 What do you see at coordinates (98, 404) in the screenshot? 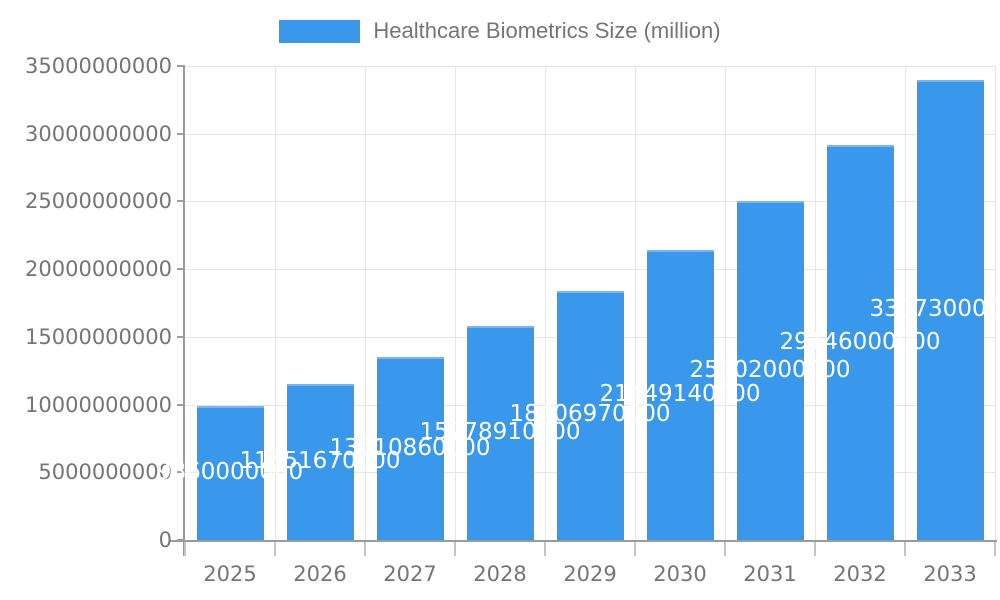
I see `y-axis-tick-label: 10000000000` at bounding box center [98, 404].